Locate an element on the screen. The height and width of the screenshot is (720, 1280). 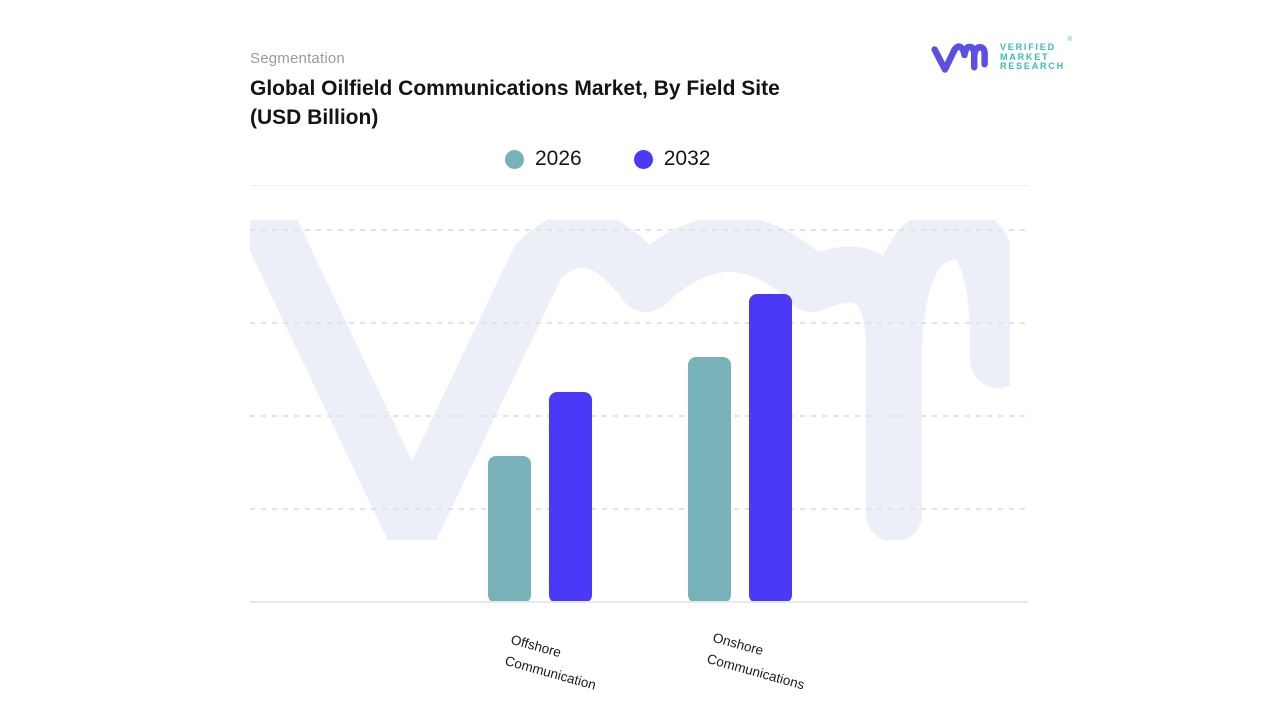
vmr-logo: VERIFIED MARKET RESEARCH ® is located at coordinates (1001, 56).